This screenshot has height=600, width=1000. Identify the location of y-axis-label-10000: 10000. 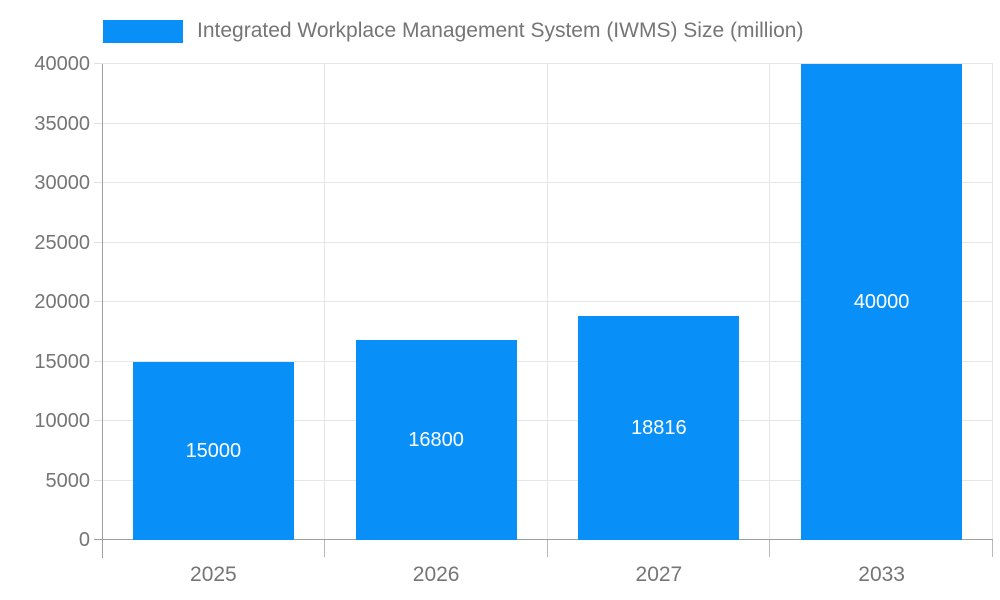
(62, 421).